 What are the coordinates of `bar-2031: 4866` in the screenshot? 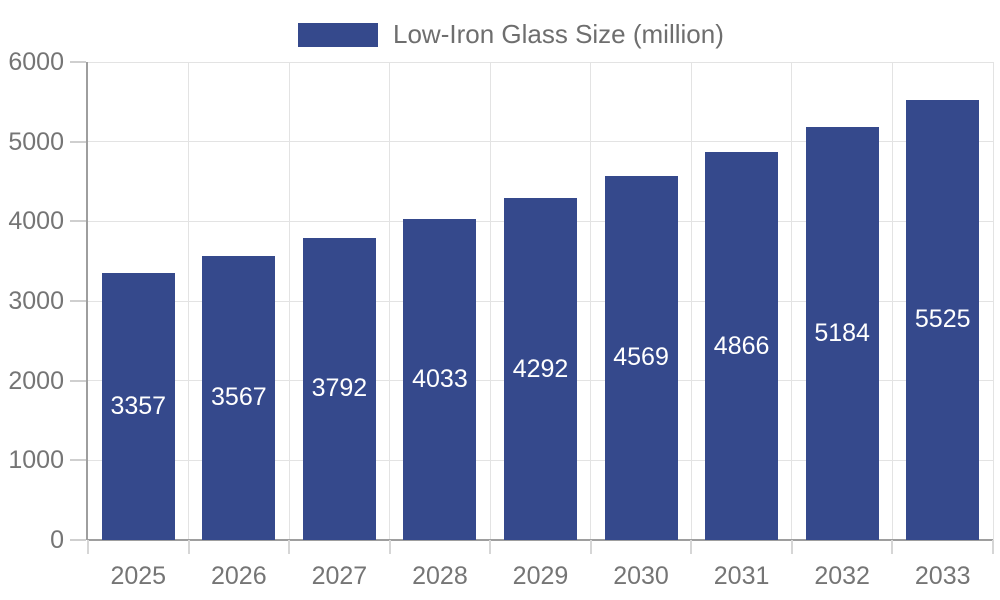 It's located at (742, 346).